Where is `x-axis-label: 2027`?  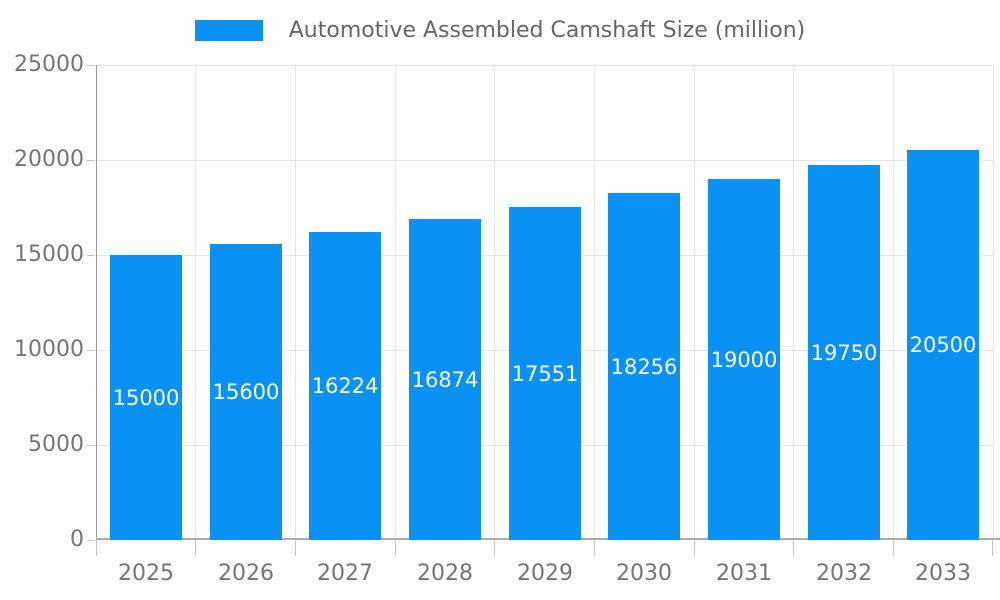
x-axis-label: 2027 is located at coordinates (345, 573).